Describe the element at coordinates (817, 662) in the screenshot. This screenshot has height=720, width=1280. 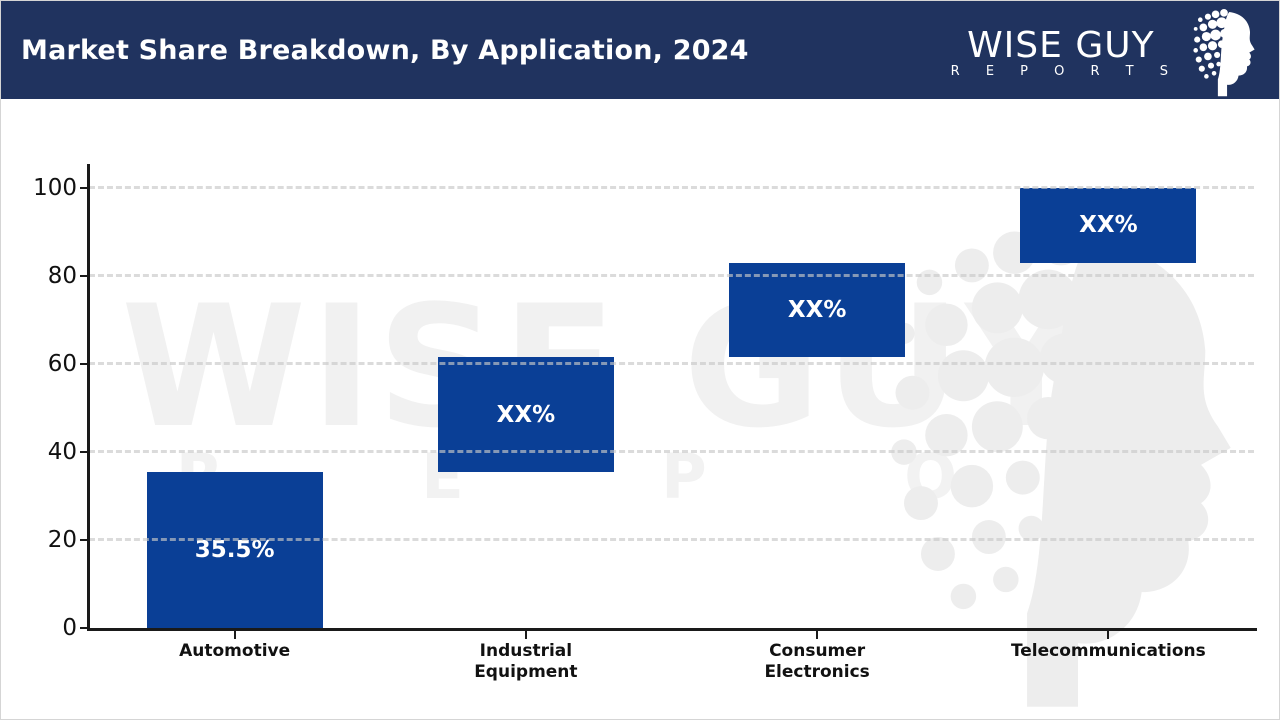
I see `x-tick-label-3: Consumer Electronics` at that location.